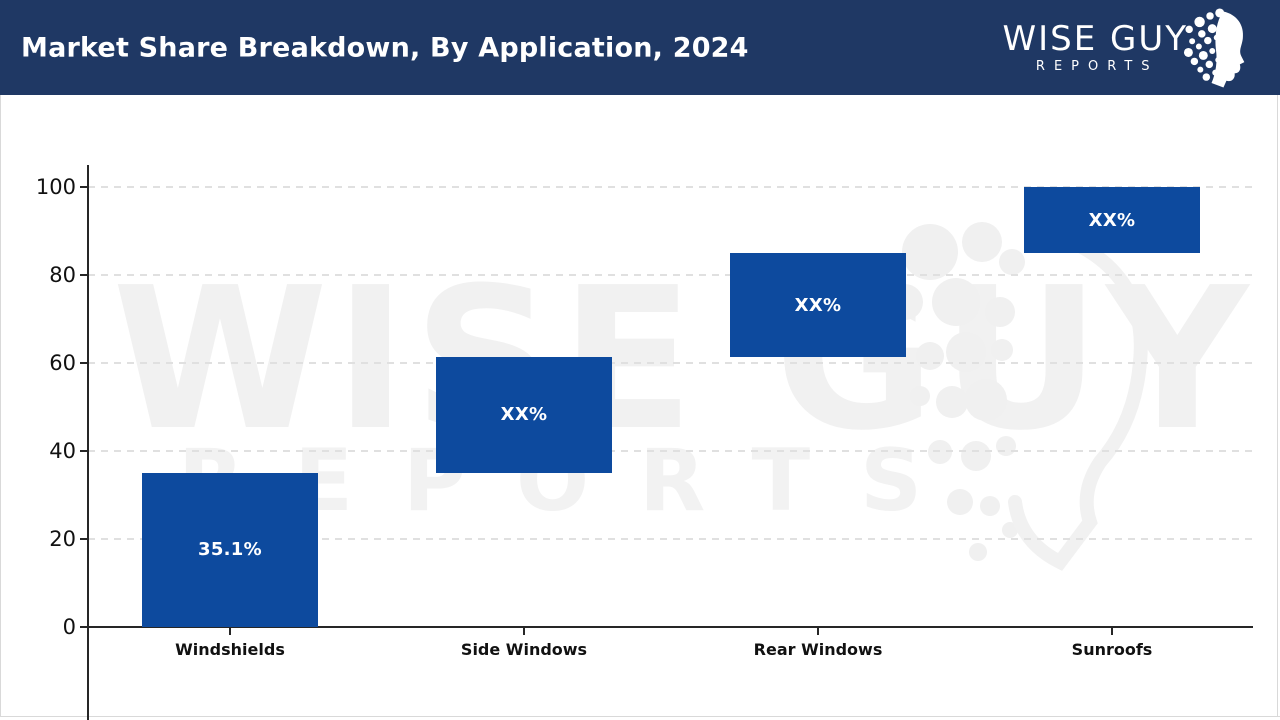 This screenshot has width=1280, height=720. I want to click on y-tick-label: 0, so click(69, 627).